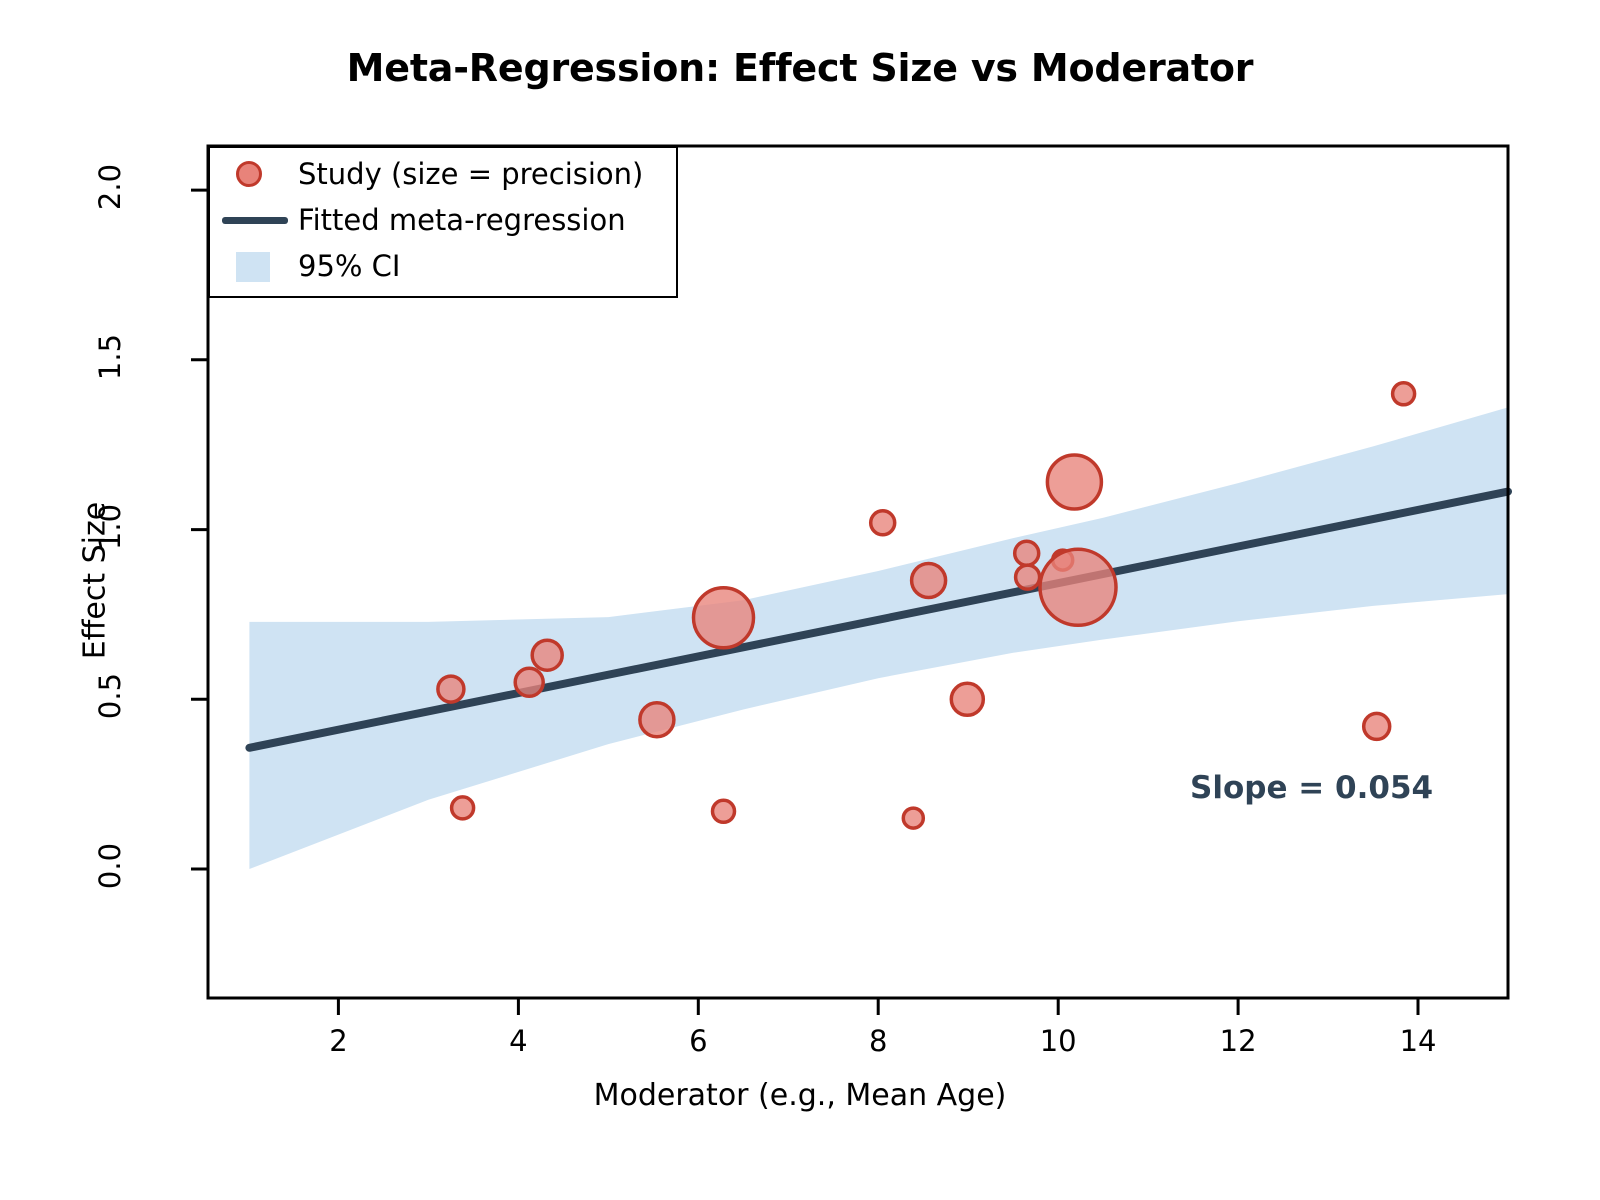 The width and height of the screenshot is (1600, 1200). Describe the element at coordinates (338, 1041) in the screenshot. I see `x-tick-label: 2` at that location.